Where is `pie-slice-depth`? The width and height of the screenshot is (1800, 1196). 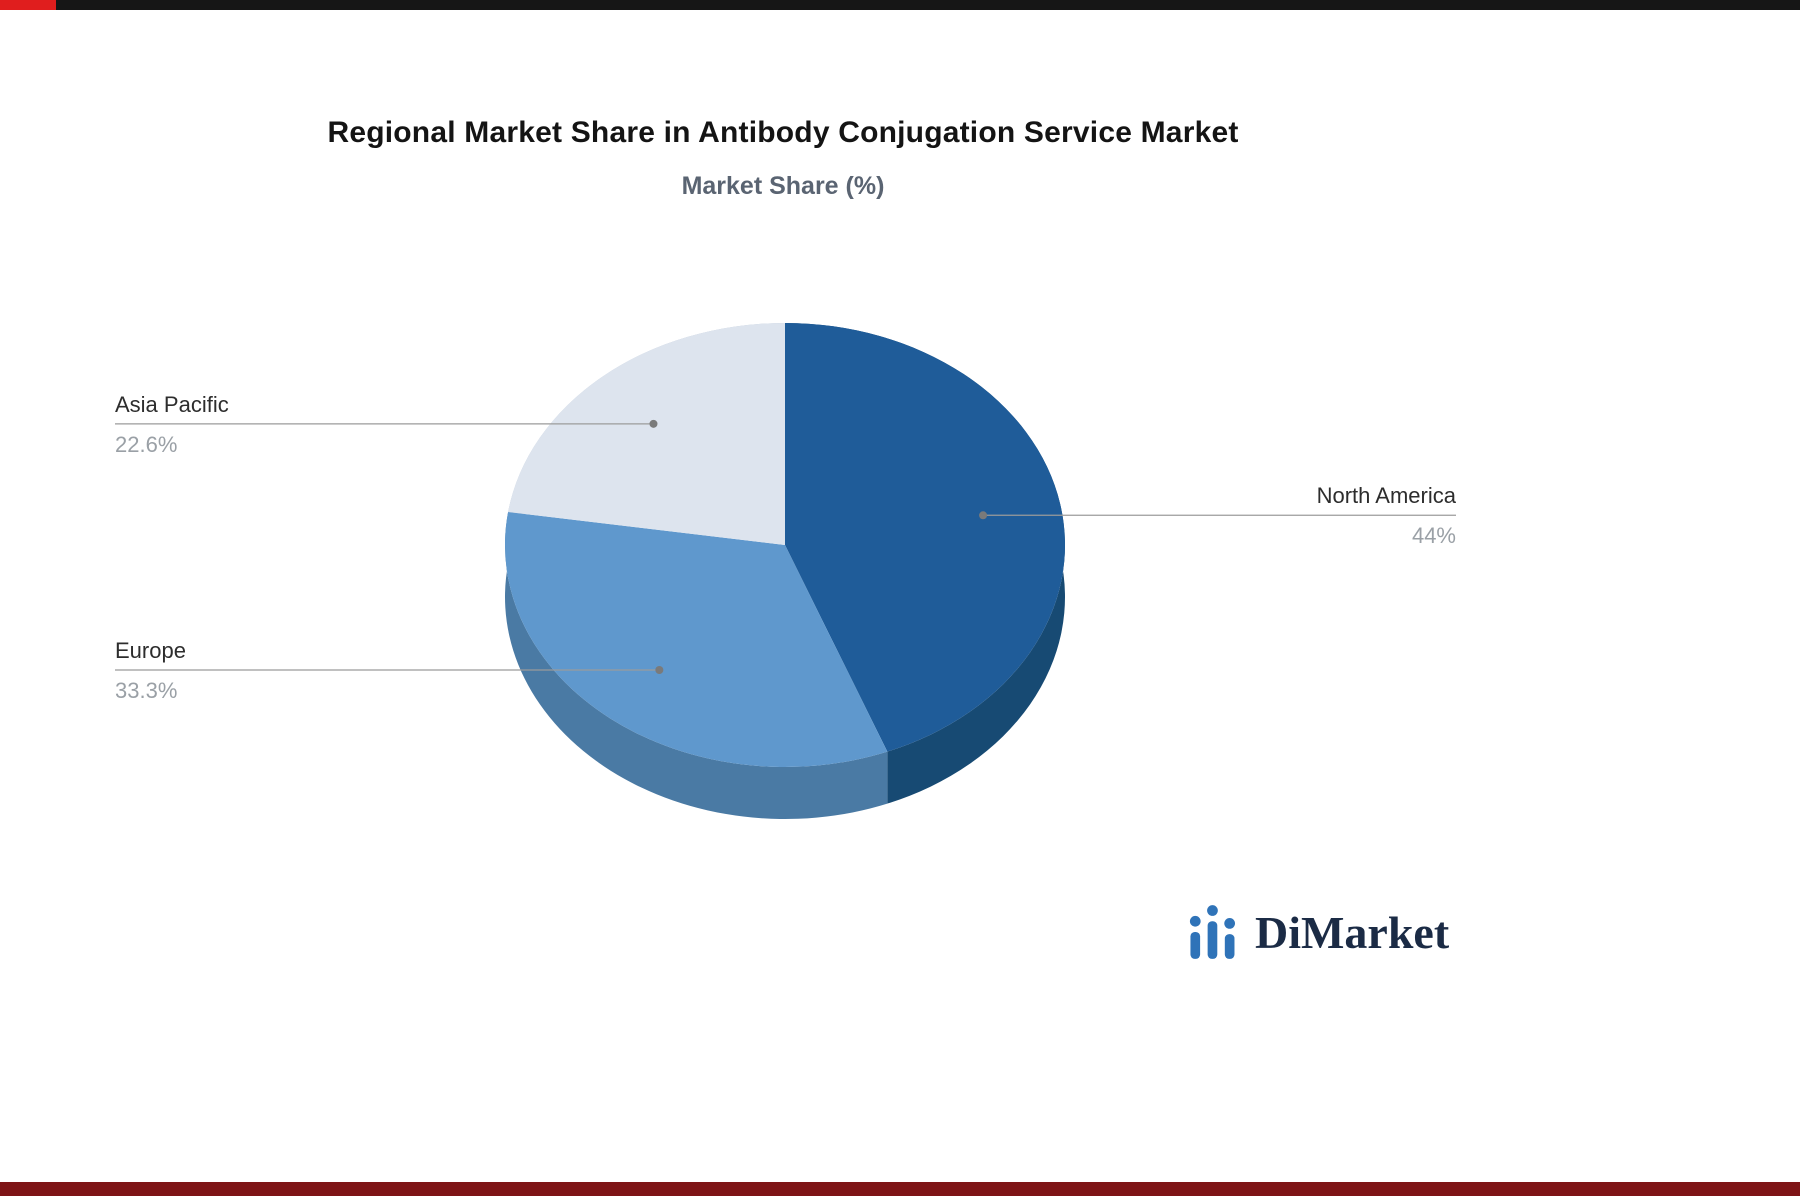 pie-slice-depth is located at coordinates (696, 665).